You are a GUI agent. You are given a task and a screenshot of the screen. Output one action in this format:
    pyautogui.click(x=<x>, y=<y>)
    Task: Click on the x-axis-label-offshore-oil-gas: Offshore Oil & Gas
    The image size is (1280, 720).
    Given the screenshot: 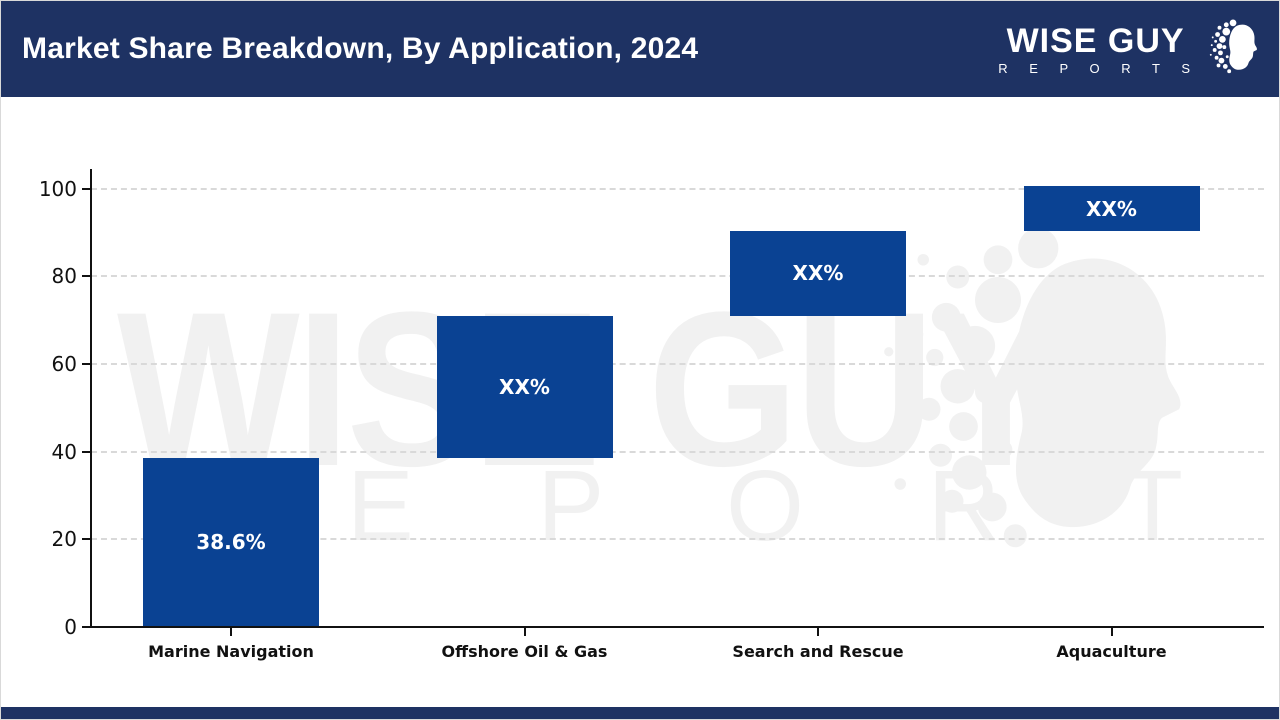 What is the action you would take?
    pyautogui.click(x=524, y=651)
    